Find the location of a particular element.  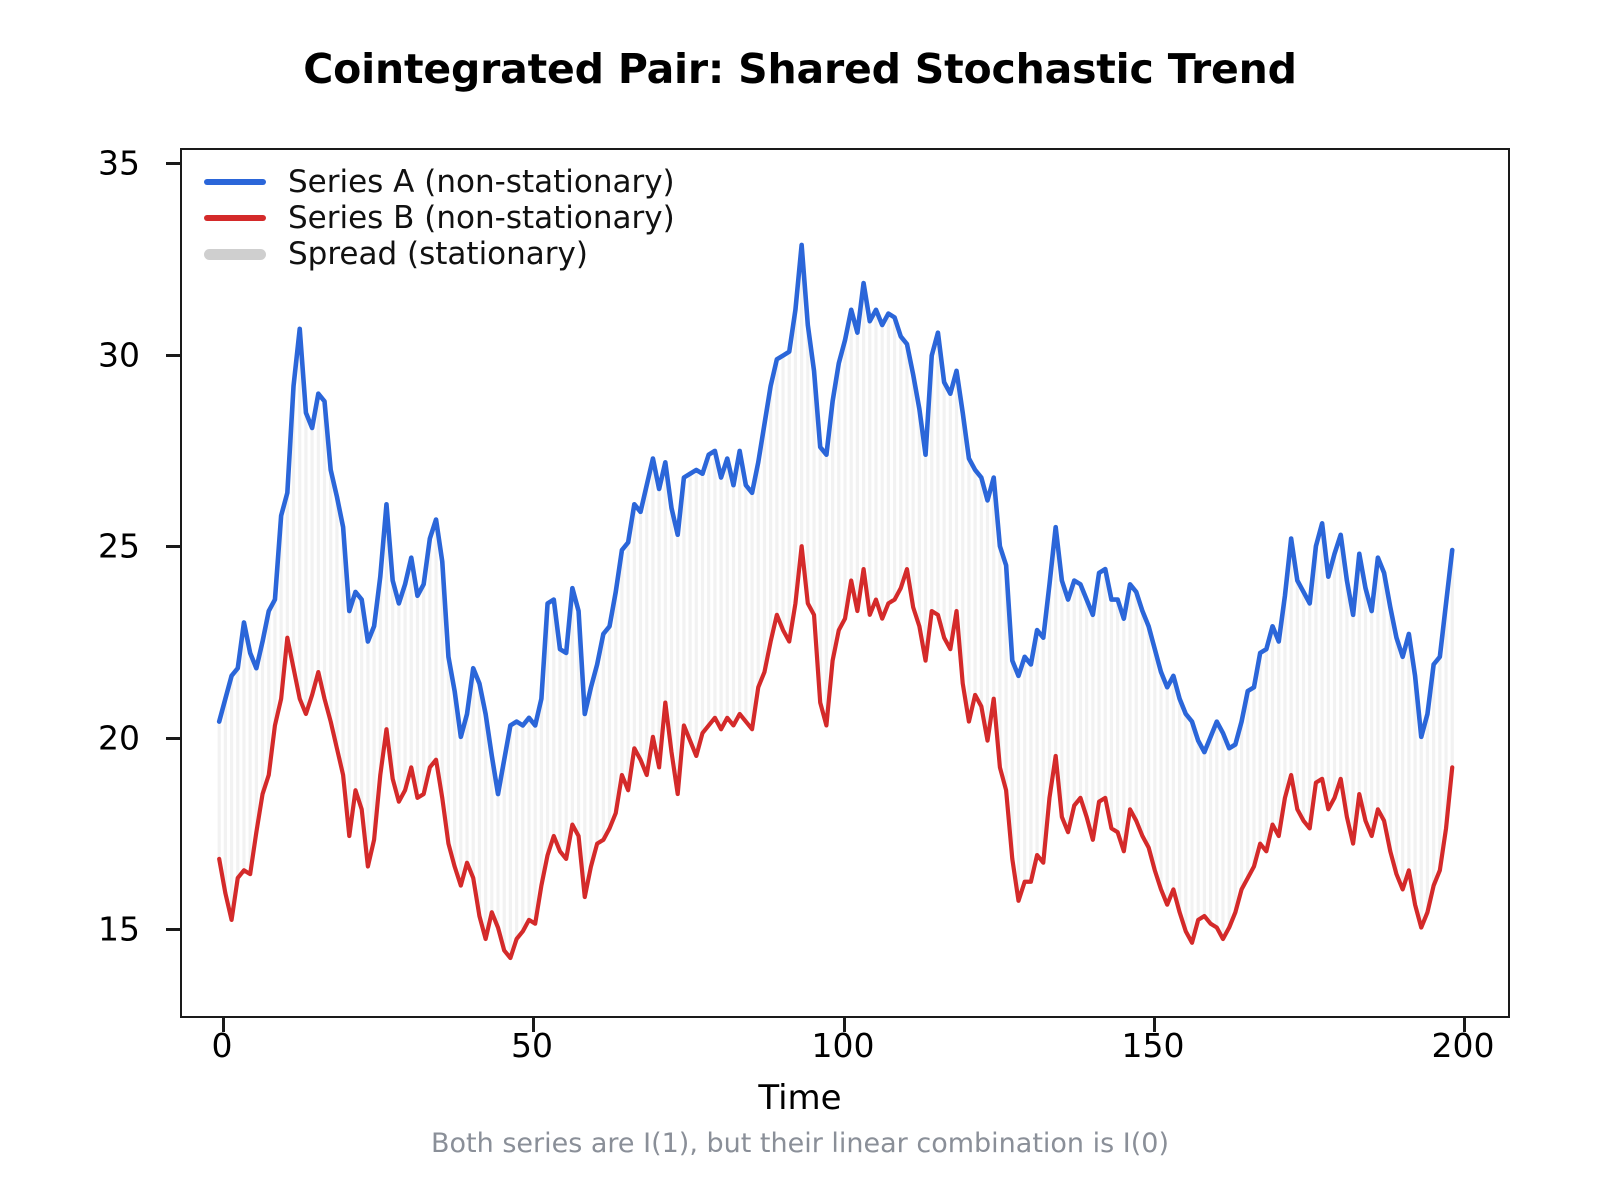

y-tick-label-20: 20 is located at coordinates (119, 738).